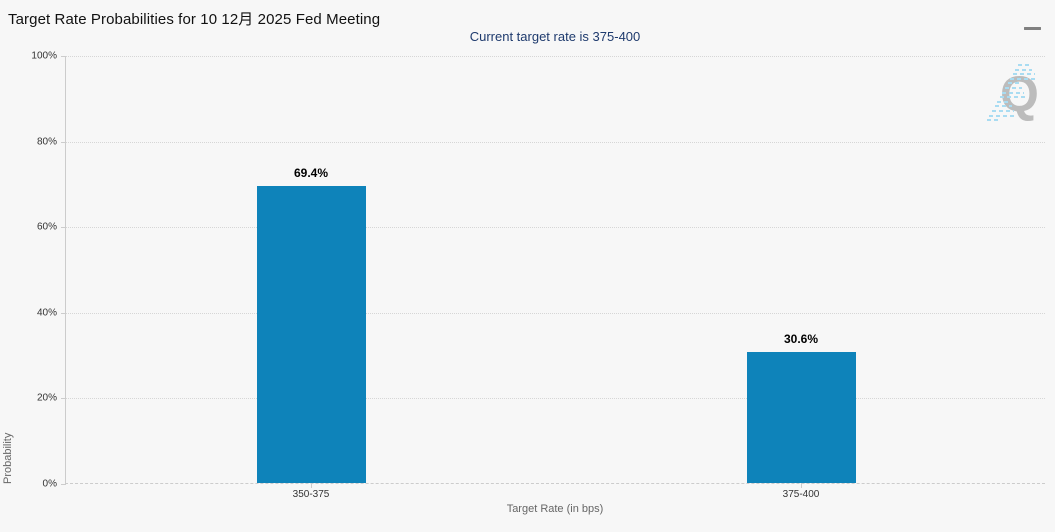 Image resolution: width=1055 pixels, height=532 pixels. Describe the element at coordinates (555, 228) in the screenshot. I see `gridline-60%` at that location.